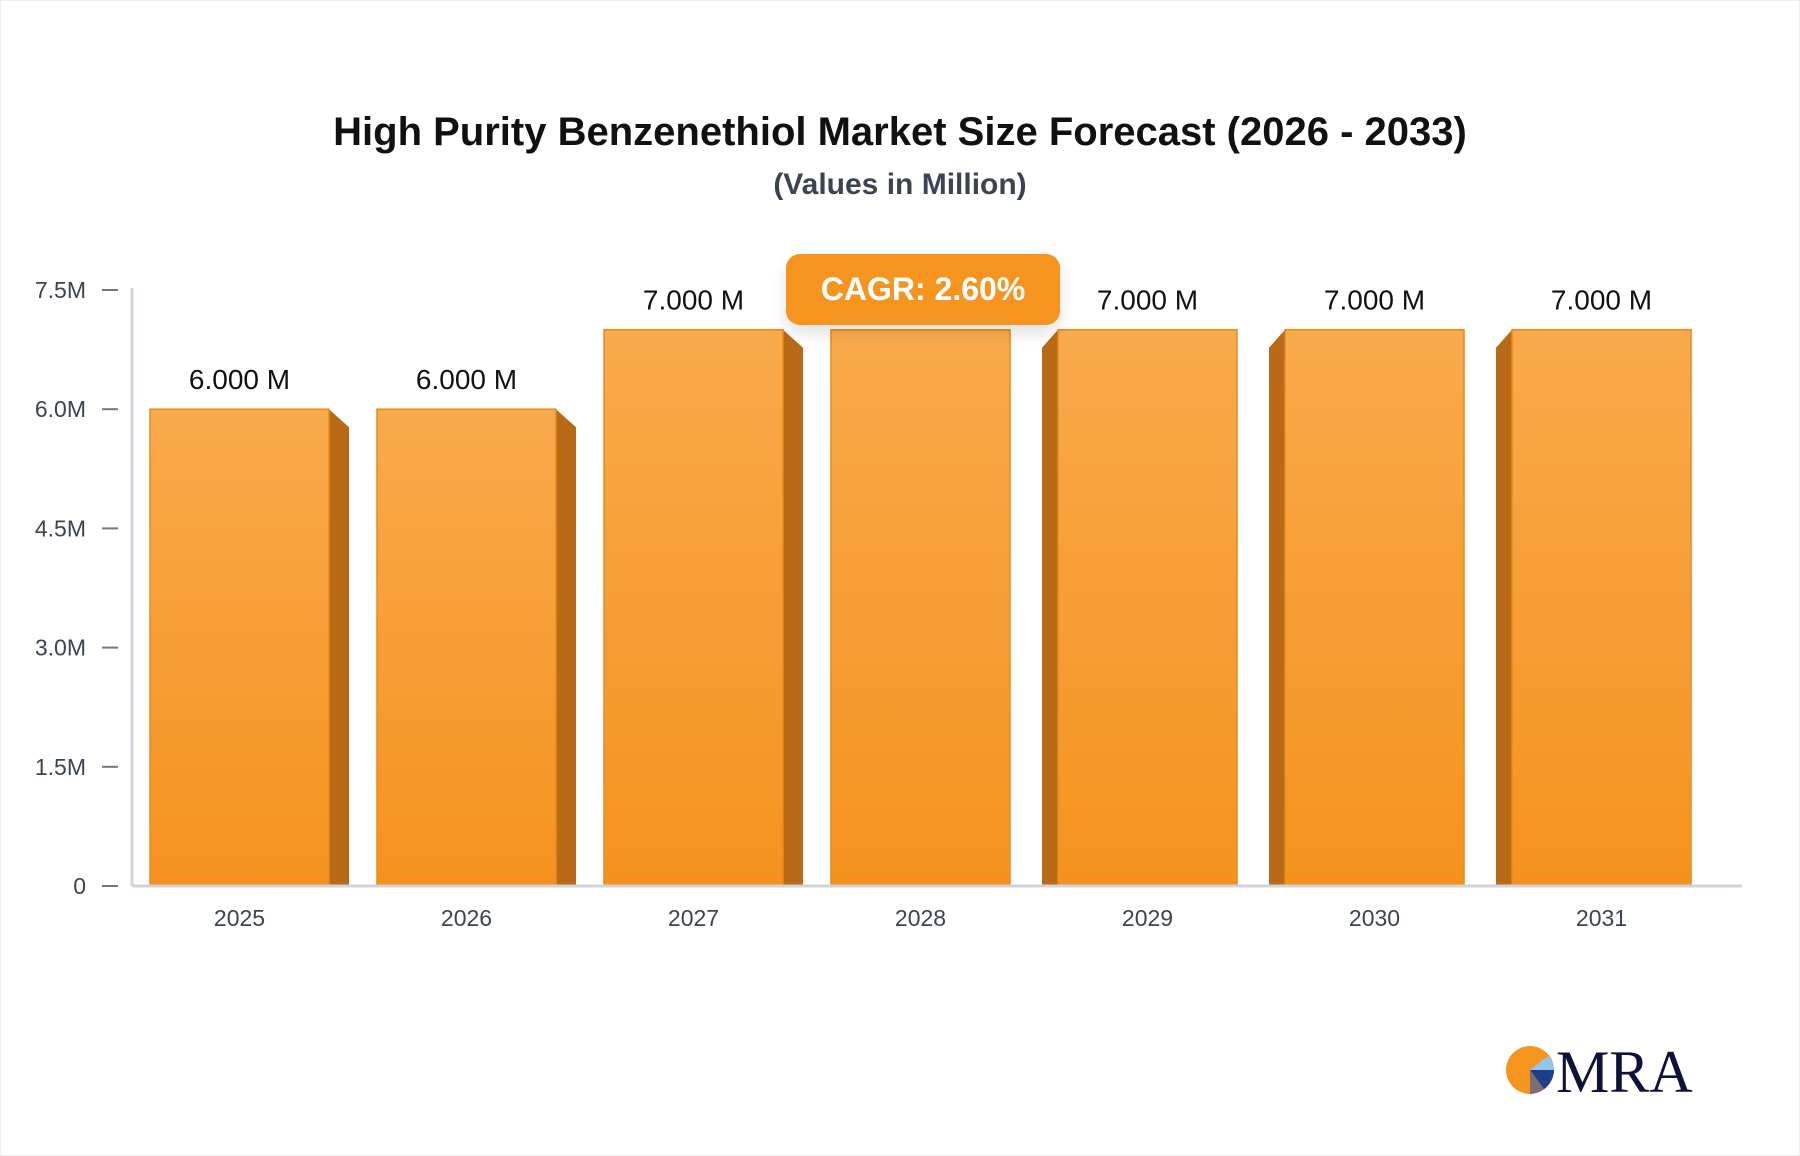  I want to click on bar-2028, so click(920, 607).